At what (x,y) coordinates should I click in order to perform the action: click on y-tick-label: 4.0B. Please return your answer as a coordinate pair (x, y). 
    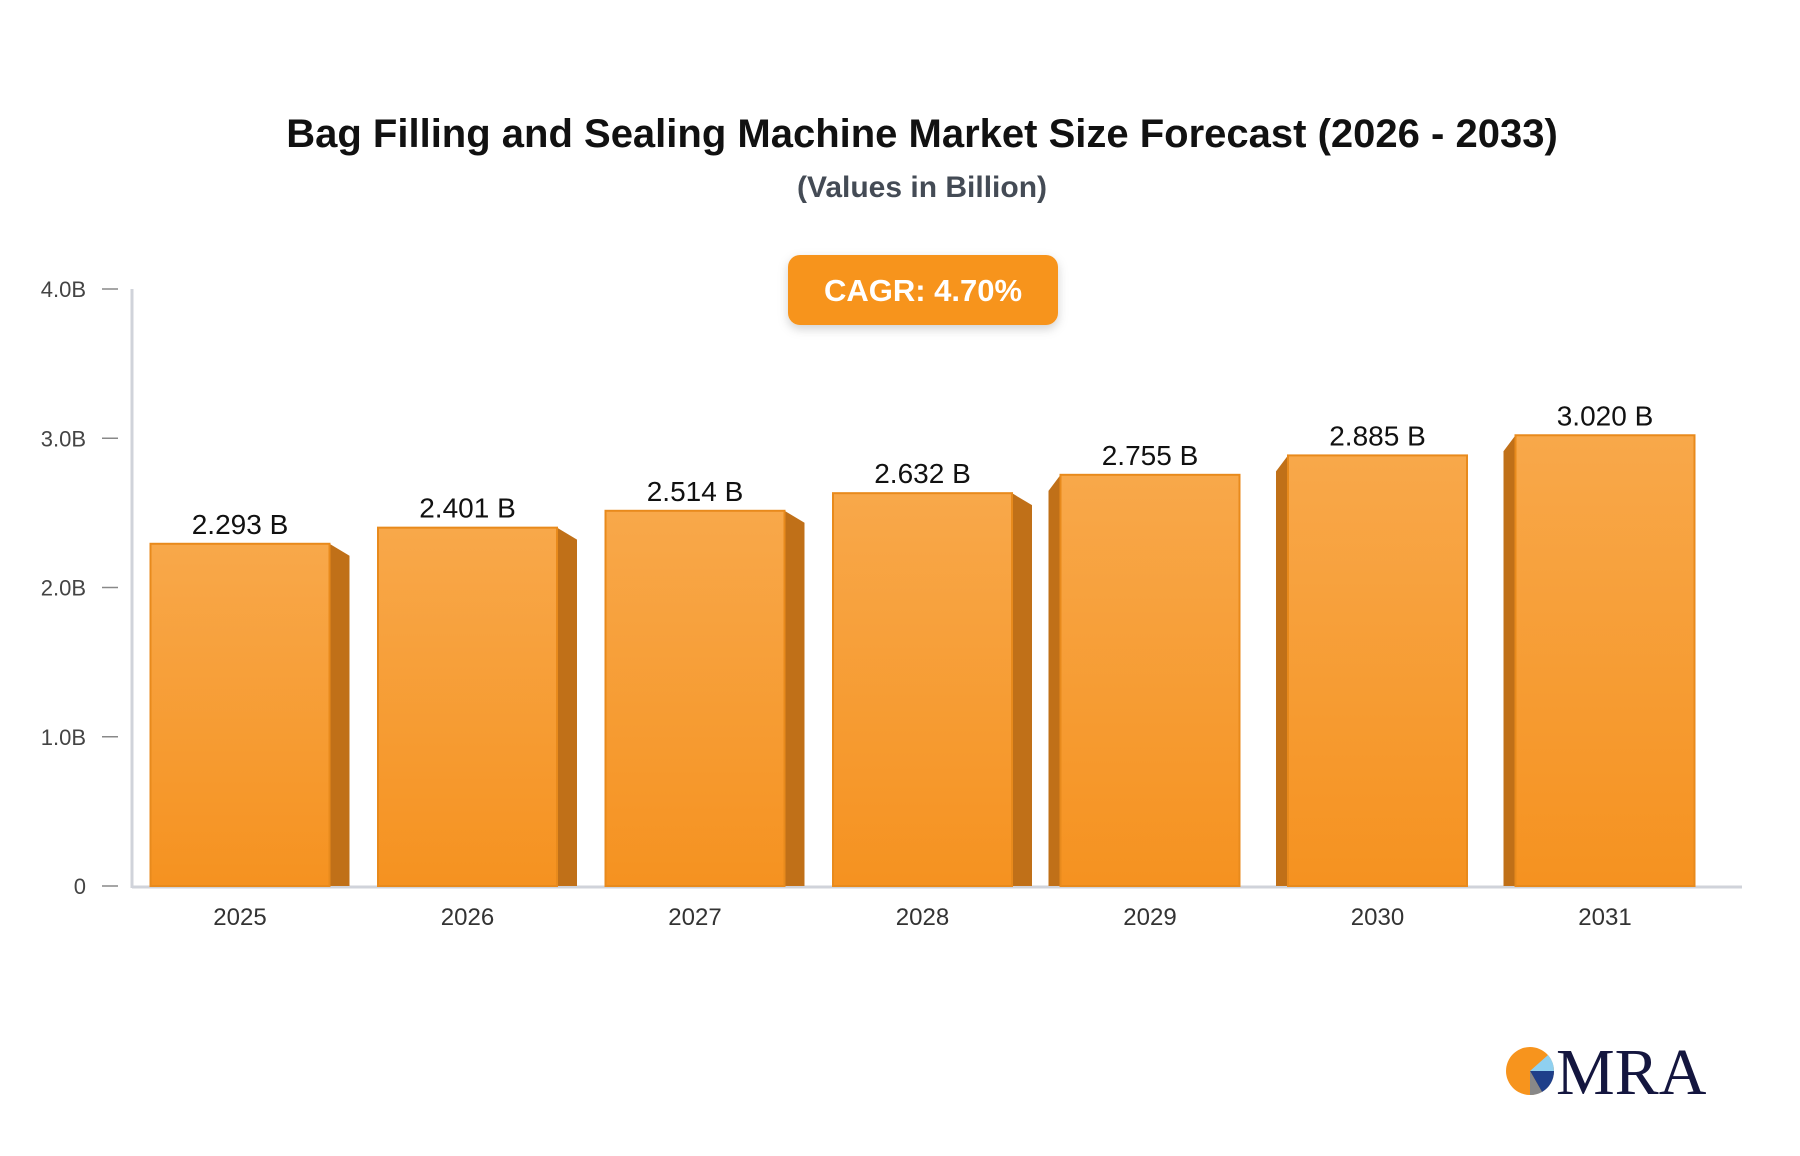
    Looking at the image, I should click on (63, 289).